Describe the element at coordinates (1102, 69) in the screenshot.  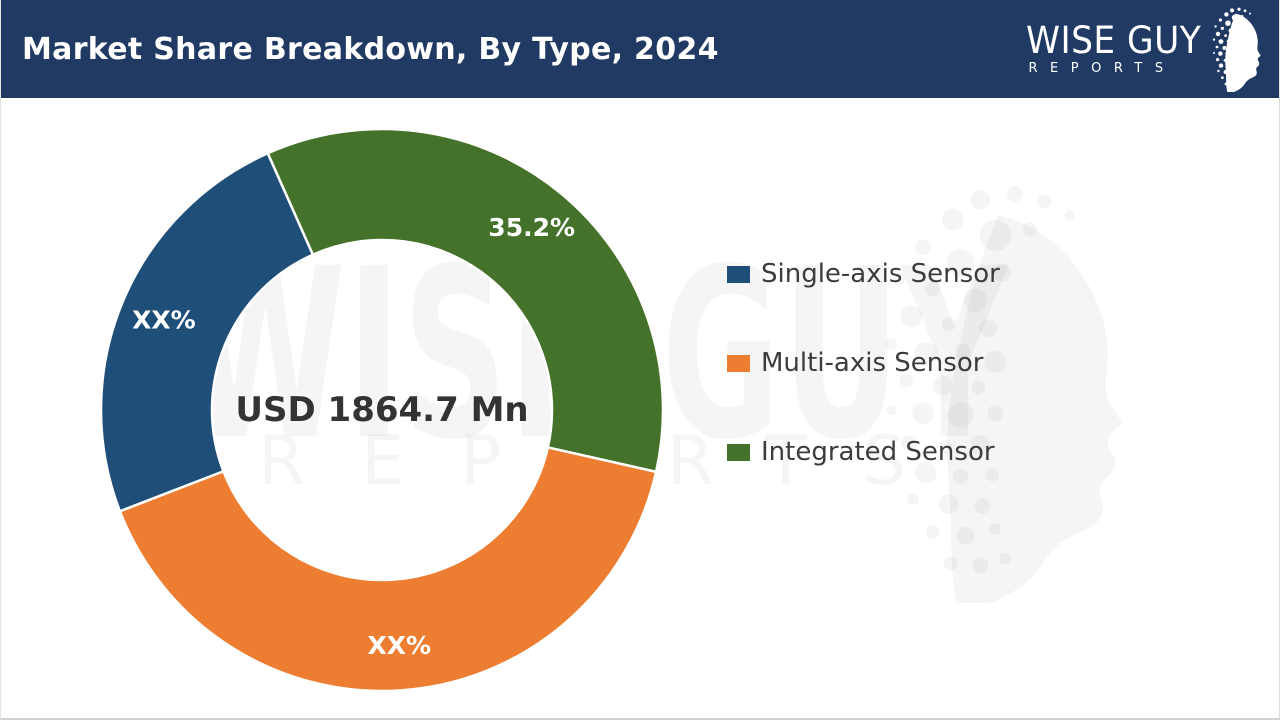
I see `brand-subtitle: REPORTS` at that location.